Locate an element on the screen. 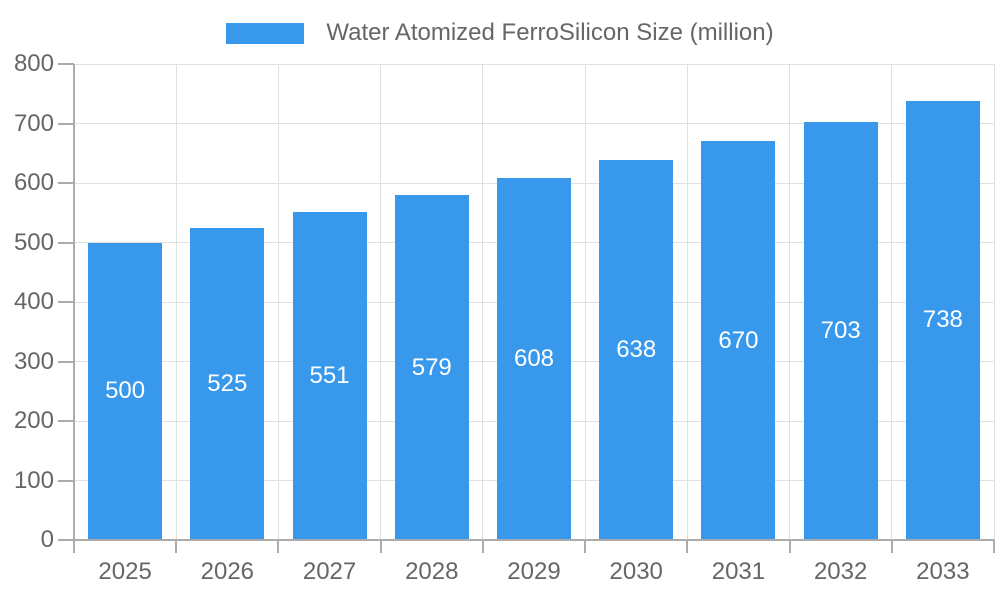 The height and width of the screenshot is (600, 1000). x-axis-line is located at coordinates (526, 540).